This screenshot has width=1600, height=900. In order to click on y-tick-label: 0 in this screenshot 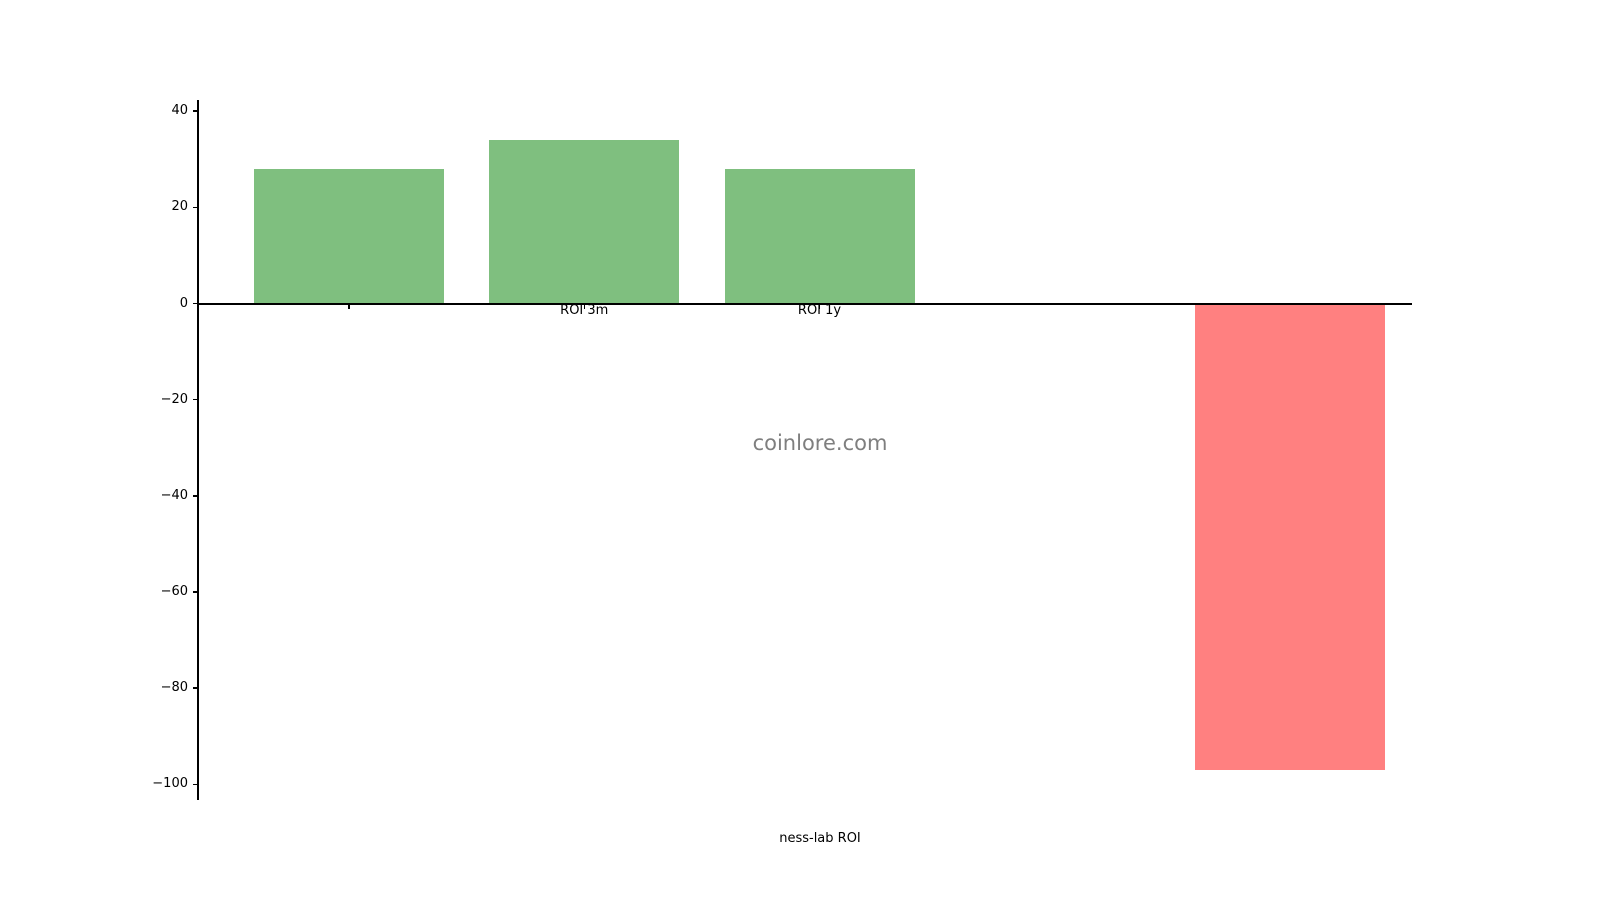, I will do `click(183, 303)`.